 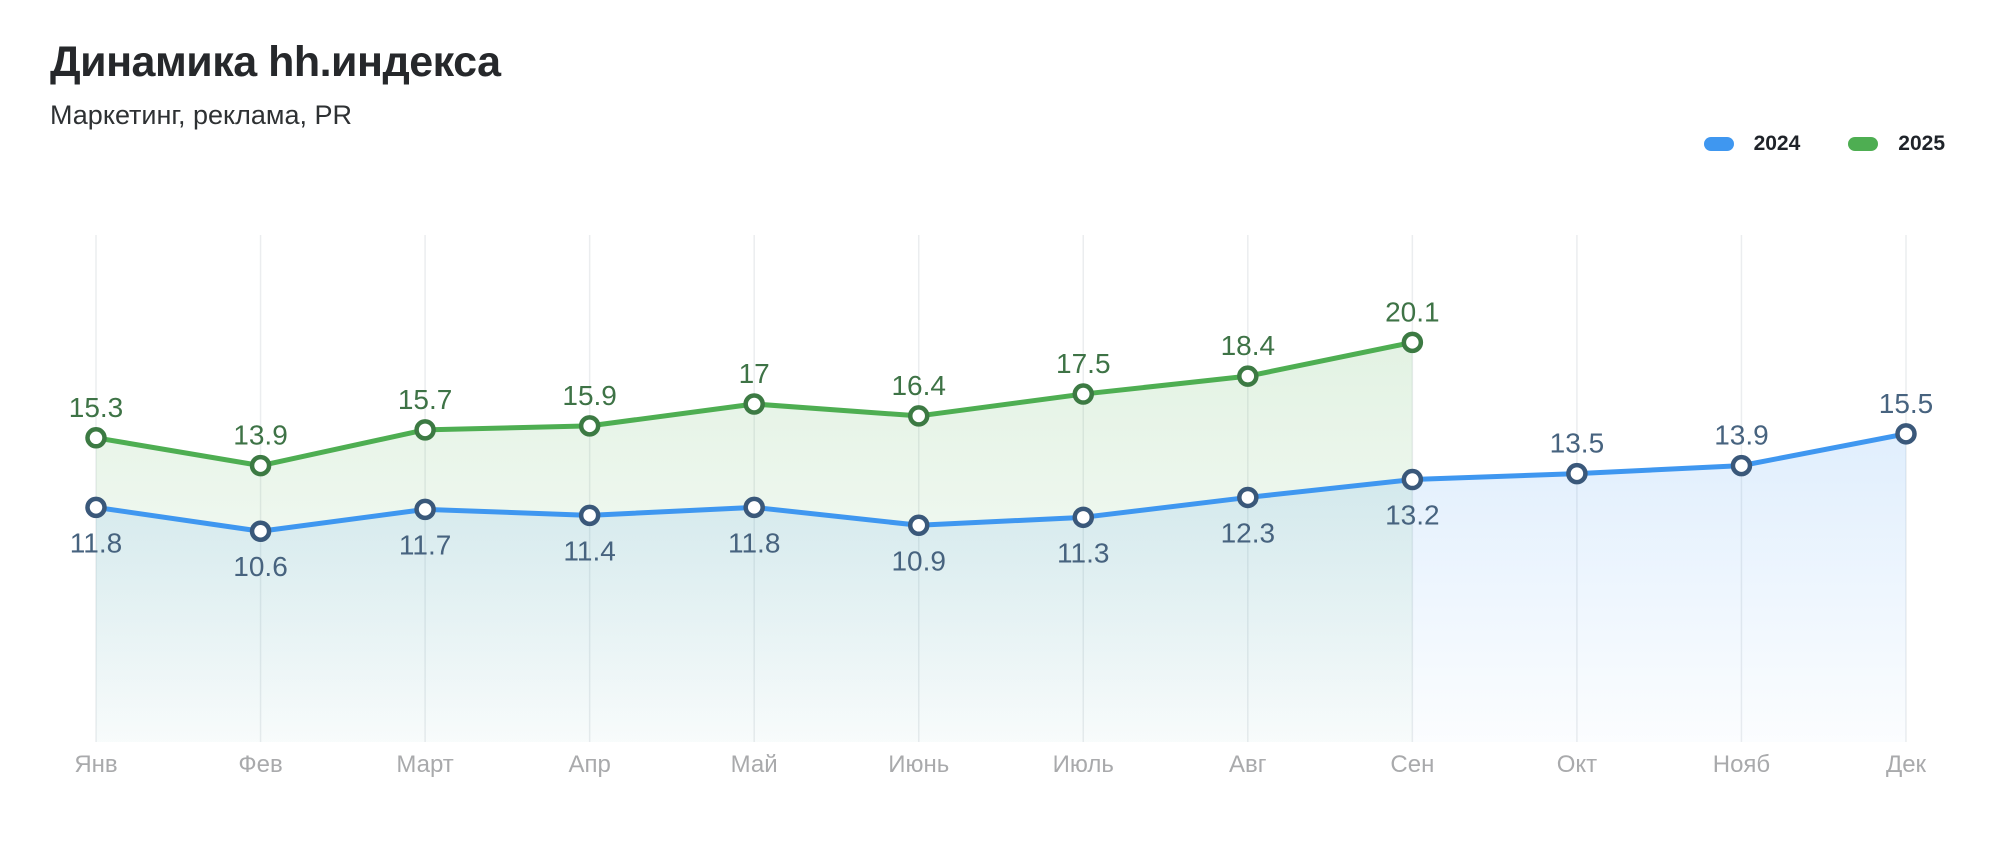 I want to click on value-label-2024-Май: 11.8, so click(x=754, y=542).